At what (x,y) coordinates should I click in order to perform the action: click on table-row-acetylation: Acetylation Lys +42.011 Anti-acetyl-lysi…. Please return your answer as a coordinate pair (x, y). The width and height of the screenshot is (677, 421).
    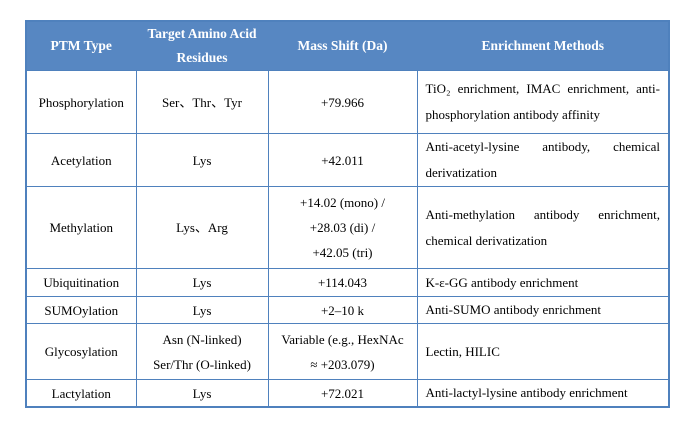
    Looking at the image, I should click on (347, 160).